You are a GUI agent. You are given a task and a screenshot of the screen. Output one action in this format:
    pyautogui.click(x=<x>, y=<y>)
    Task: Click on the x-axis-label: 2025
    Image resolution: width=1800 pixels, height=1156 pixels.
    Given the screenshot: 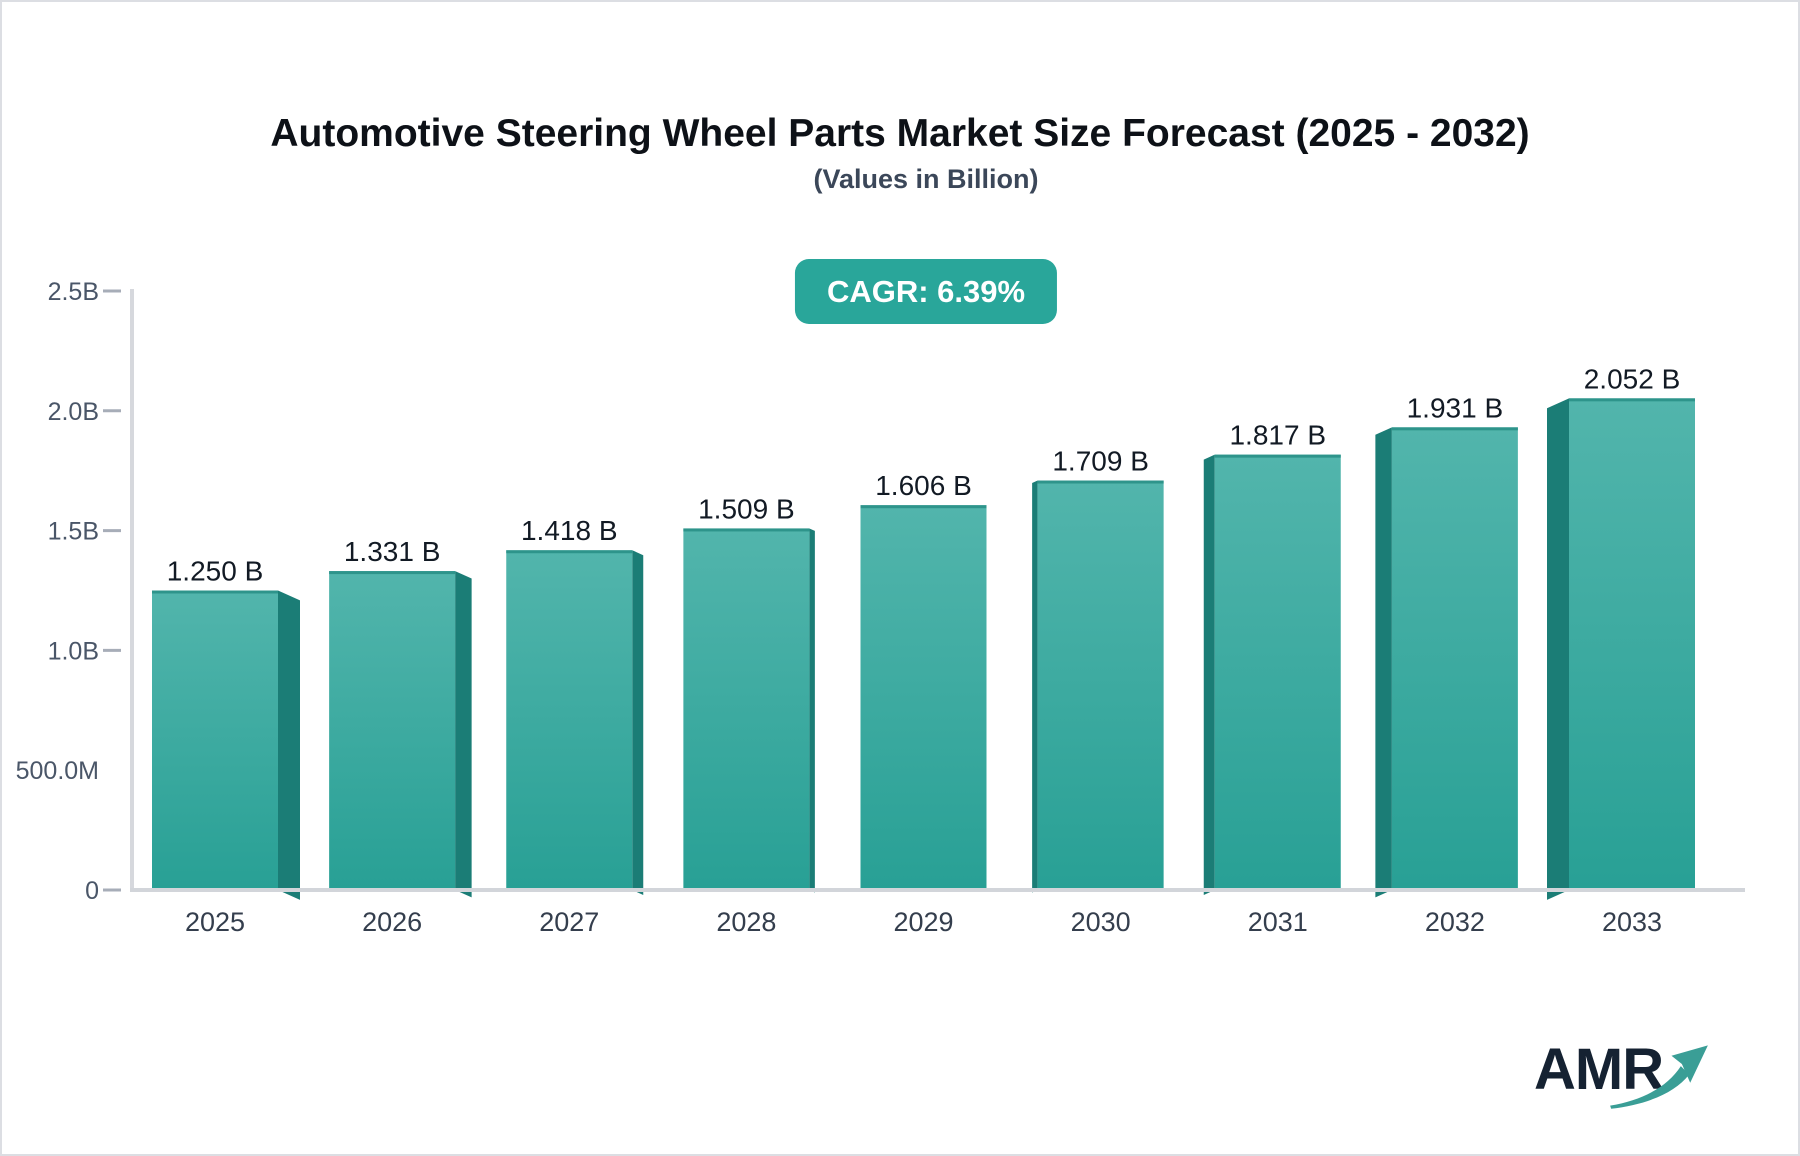 What is the action you would take?
    pyautogui.click(x=215, y=922)
    